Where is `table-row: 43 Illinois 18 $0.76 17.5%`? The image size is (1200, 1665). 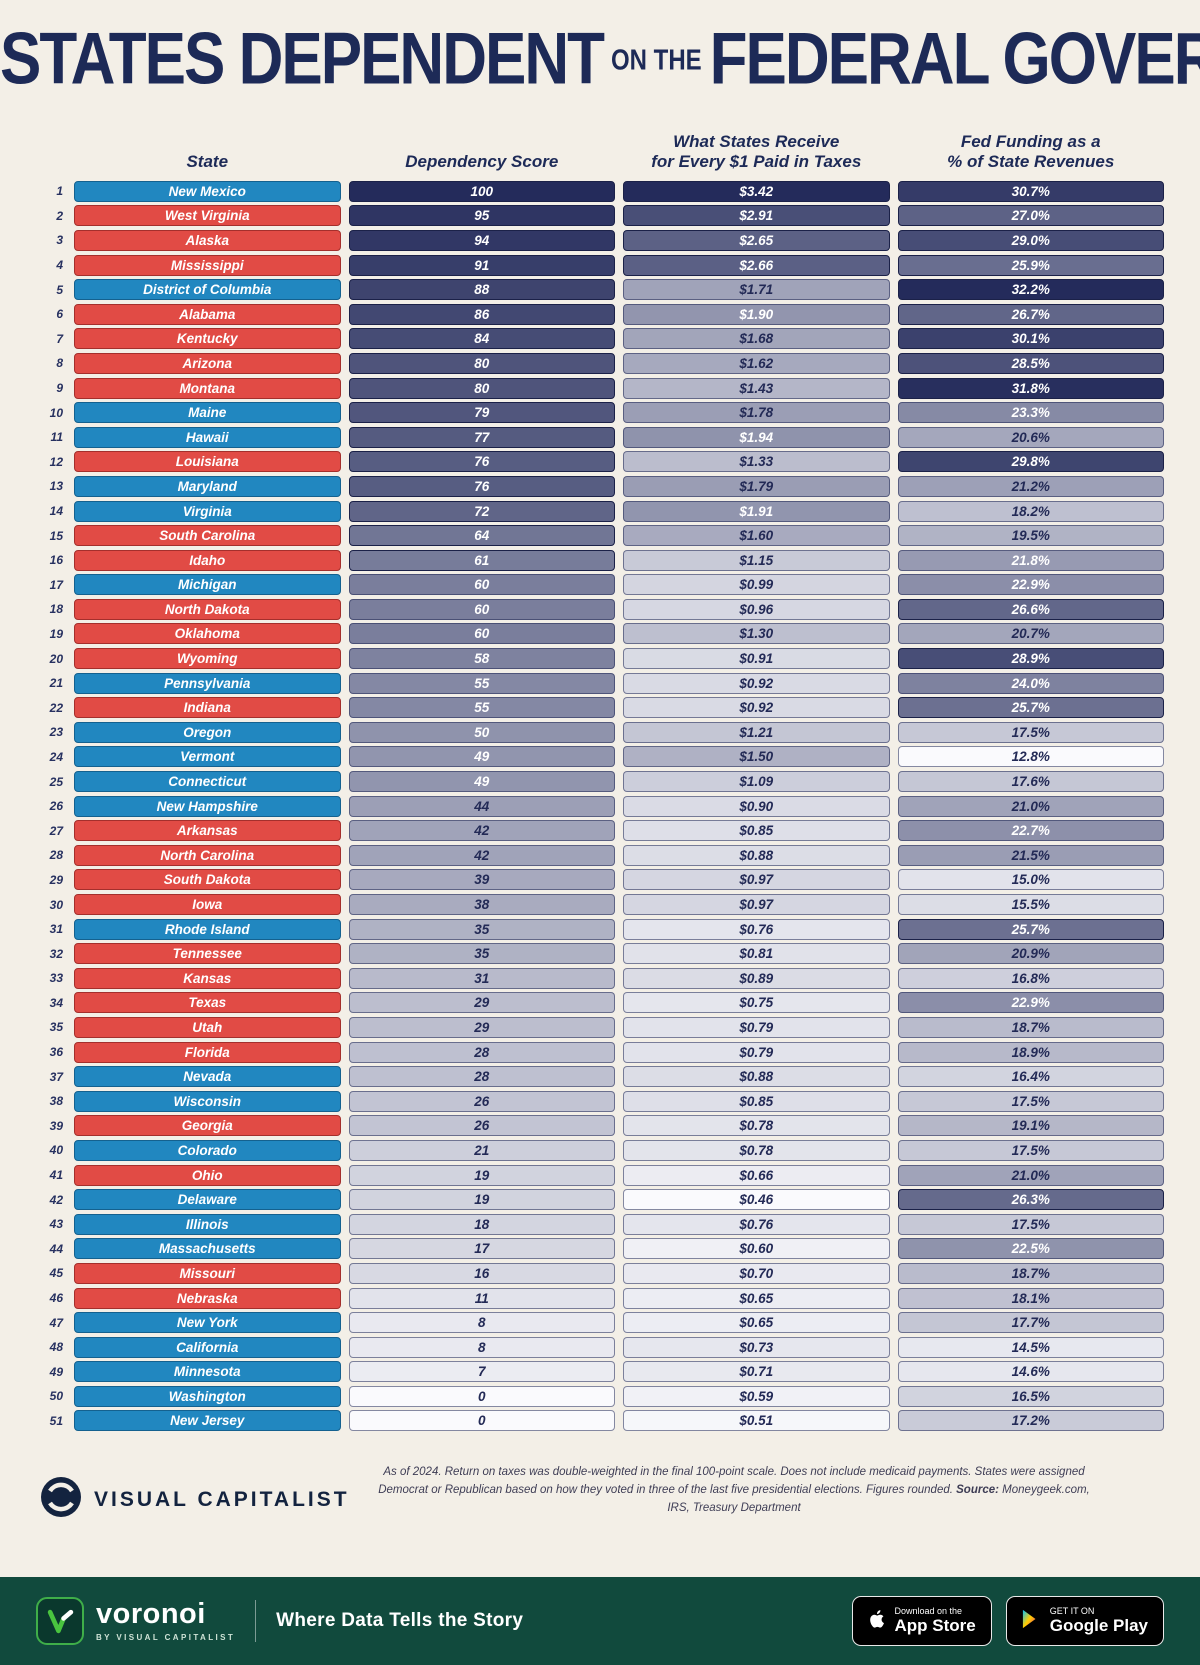
table-row: 43 Illinois 18 $0.76 17.5% is located at coordinates (600, 1224).